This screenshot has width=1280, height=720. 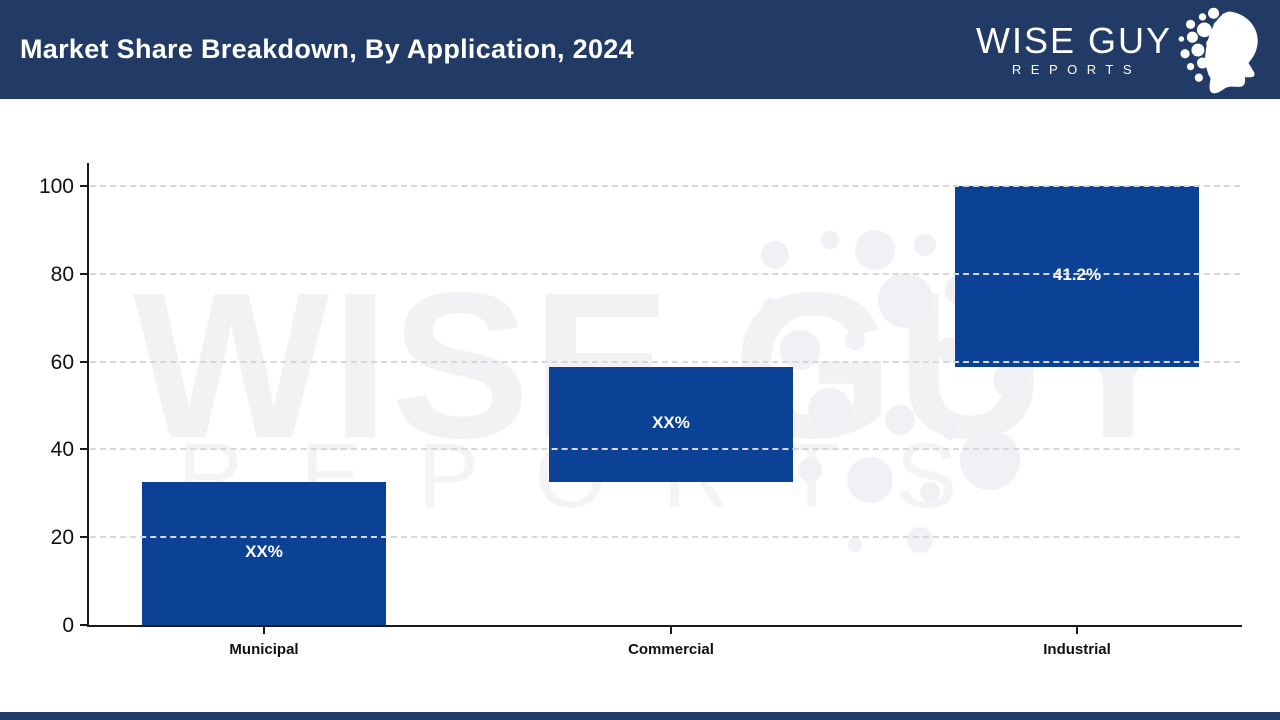 I want to click on wiseguy-face-icon, so click(x=1218, y=50).